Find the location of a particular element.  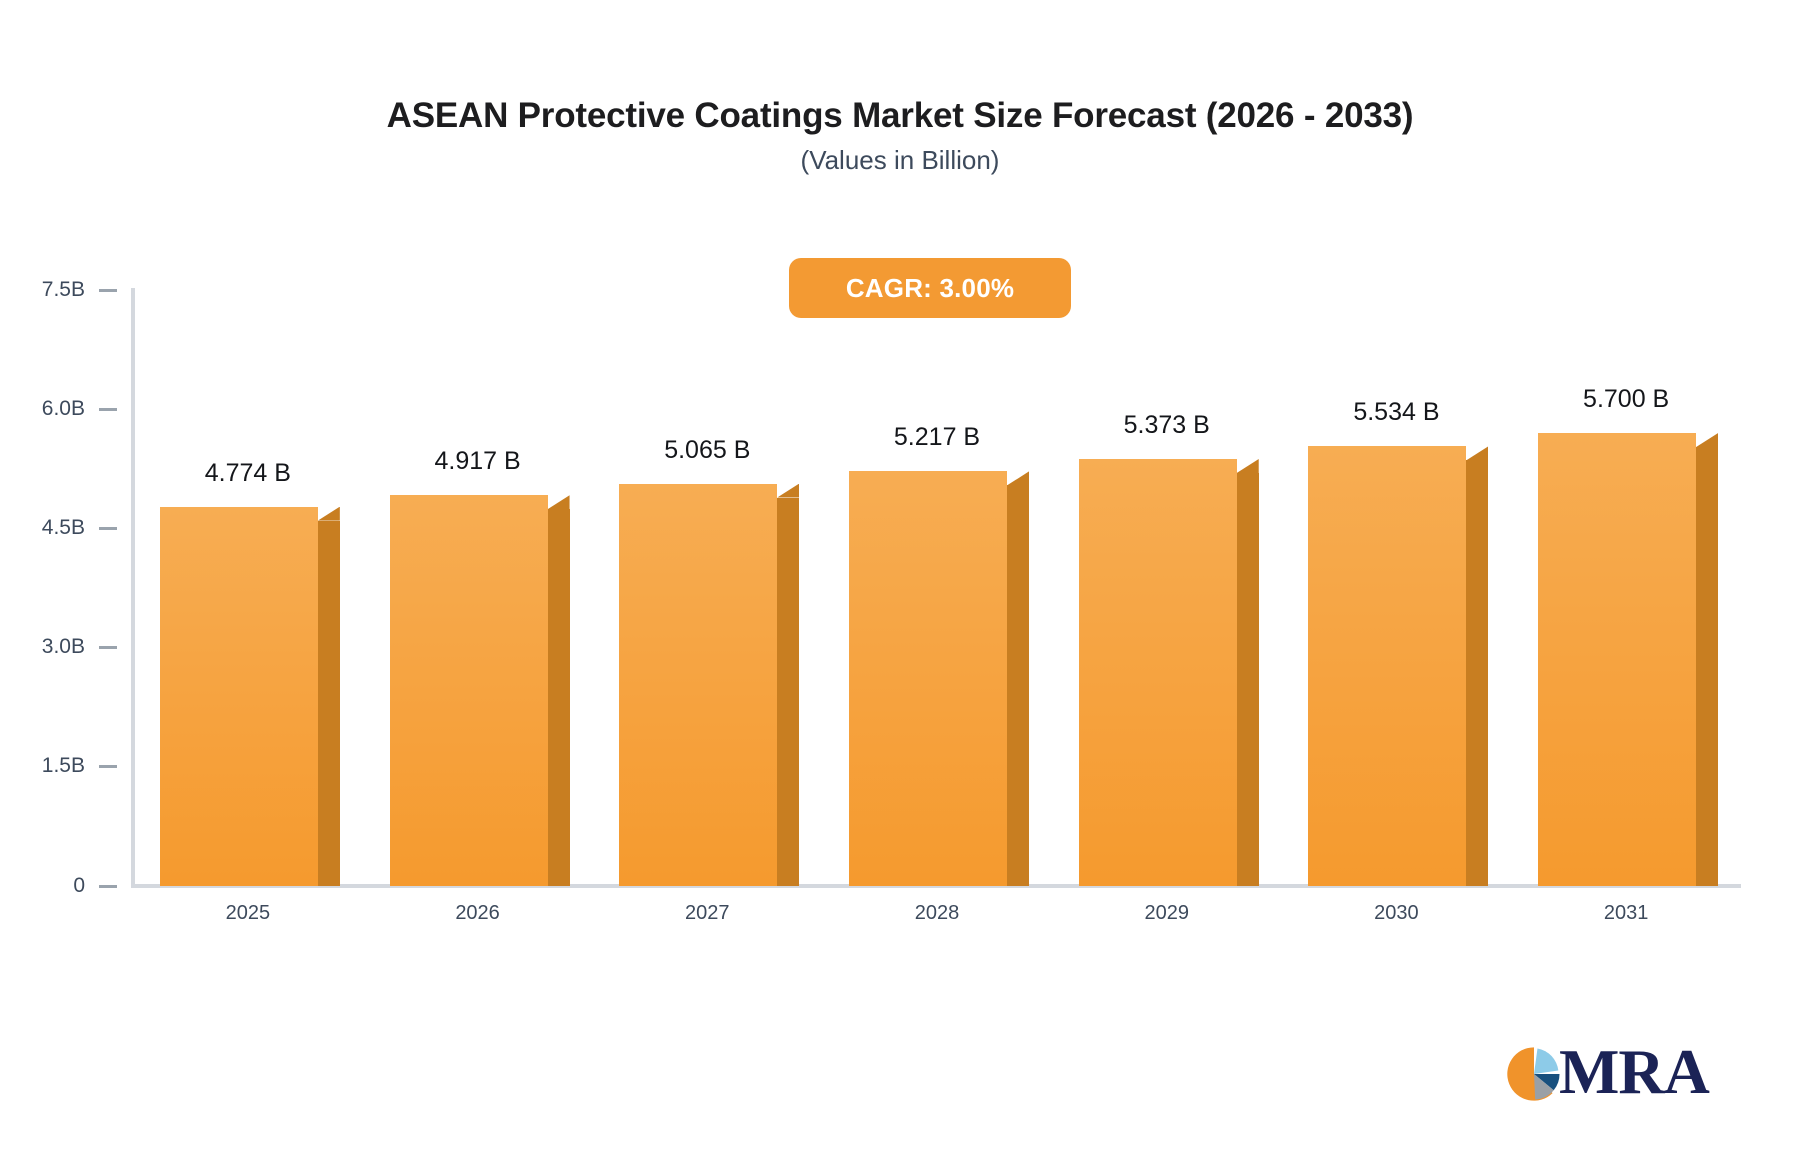

y-axis-tick-label: 3.0B is located at coordinates (63, 647).